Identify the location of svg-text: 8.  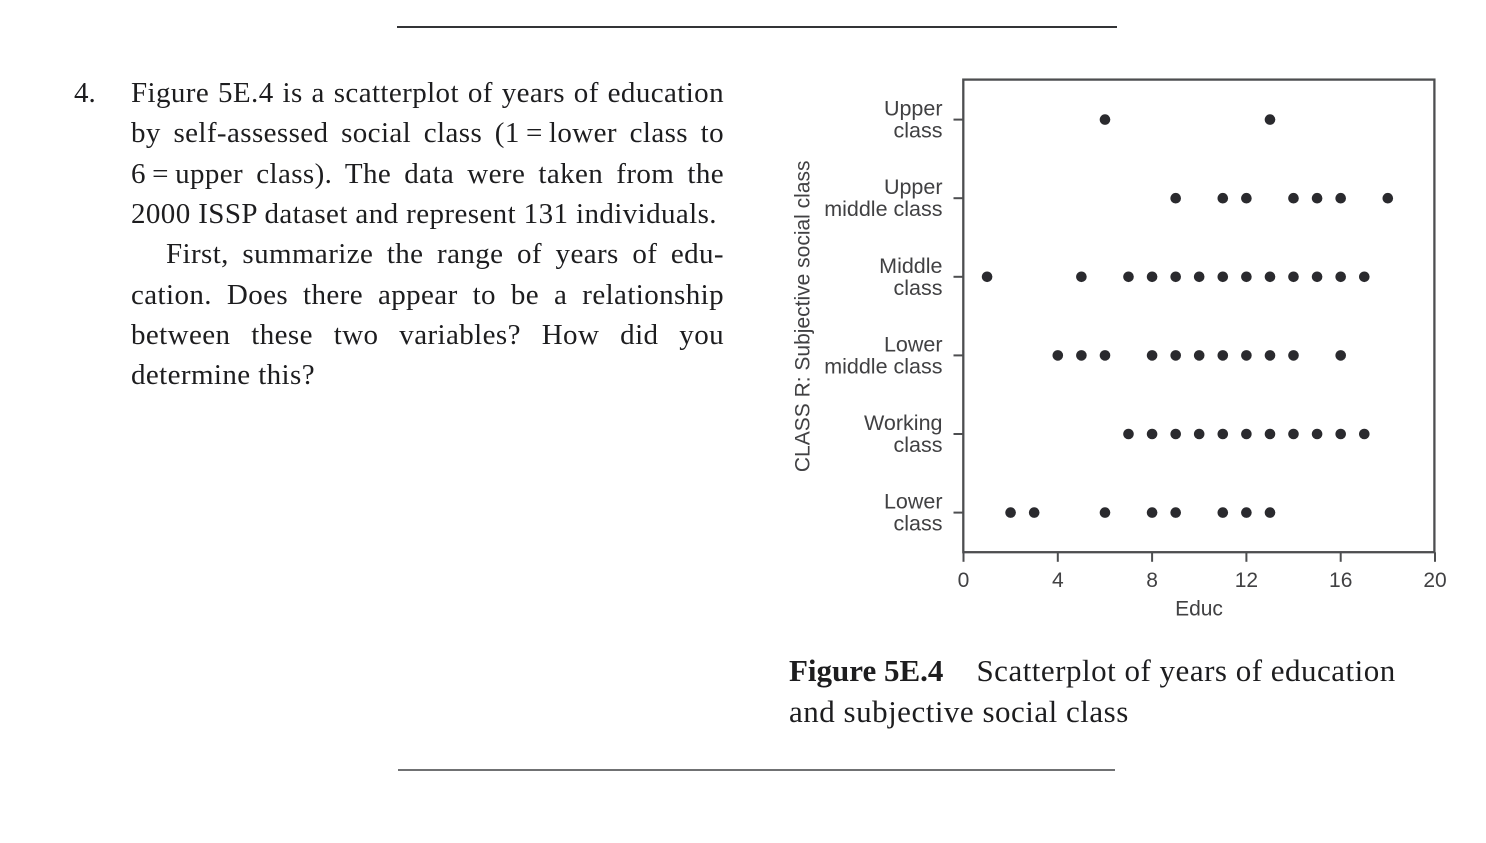
(1152, 580).